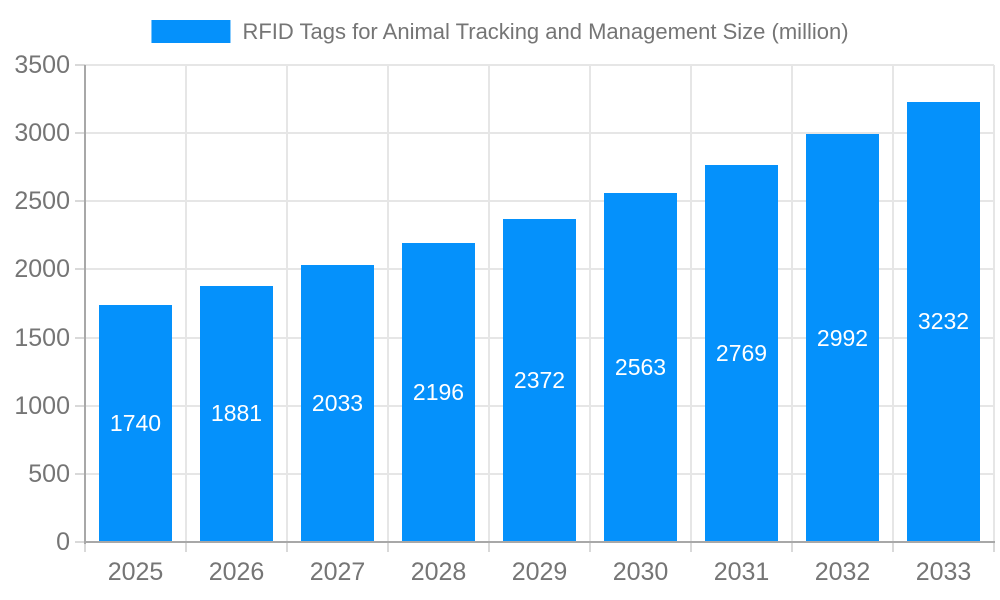 The width and height of the screenshot is (1000, 600). Describe the element at coordinates (135, 572) in the screenshot. I see `x-axis-label: 2025` at that location.